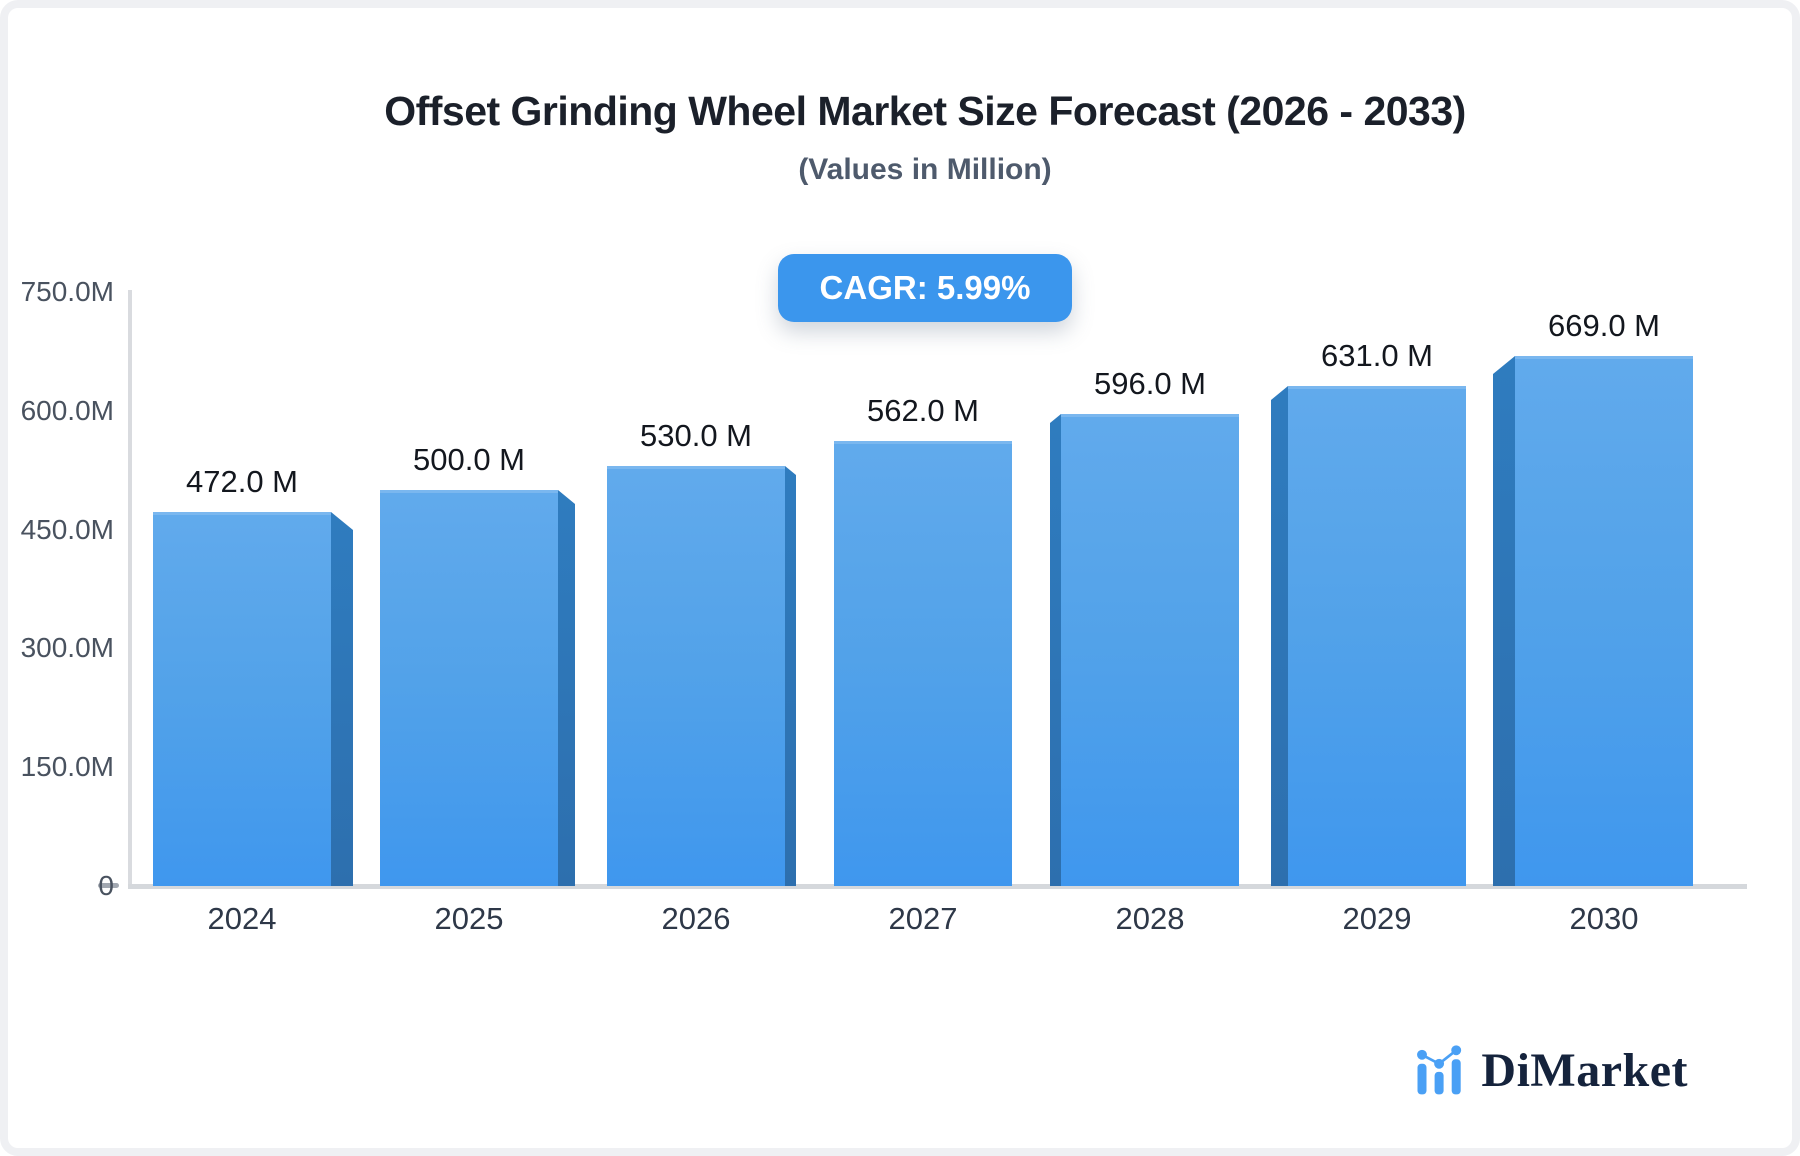  Describe the element at coordinates (1376, 355) in the screenshot. I see `bar-value-label: 631.0 M` at that location.